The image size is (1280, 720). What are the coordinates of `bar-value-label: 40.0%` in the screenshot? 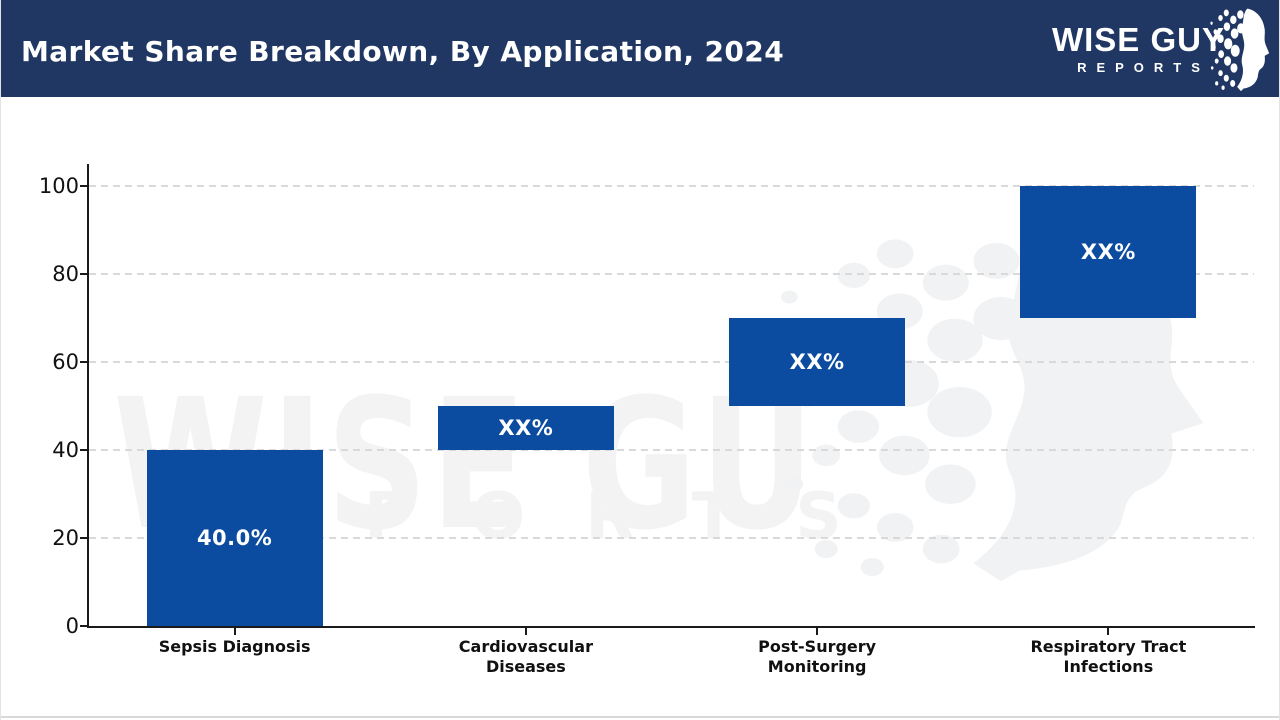 It's located at (234, 538).